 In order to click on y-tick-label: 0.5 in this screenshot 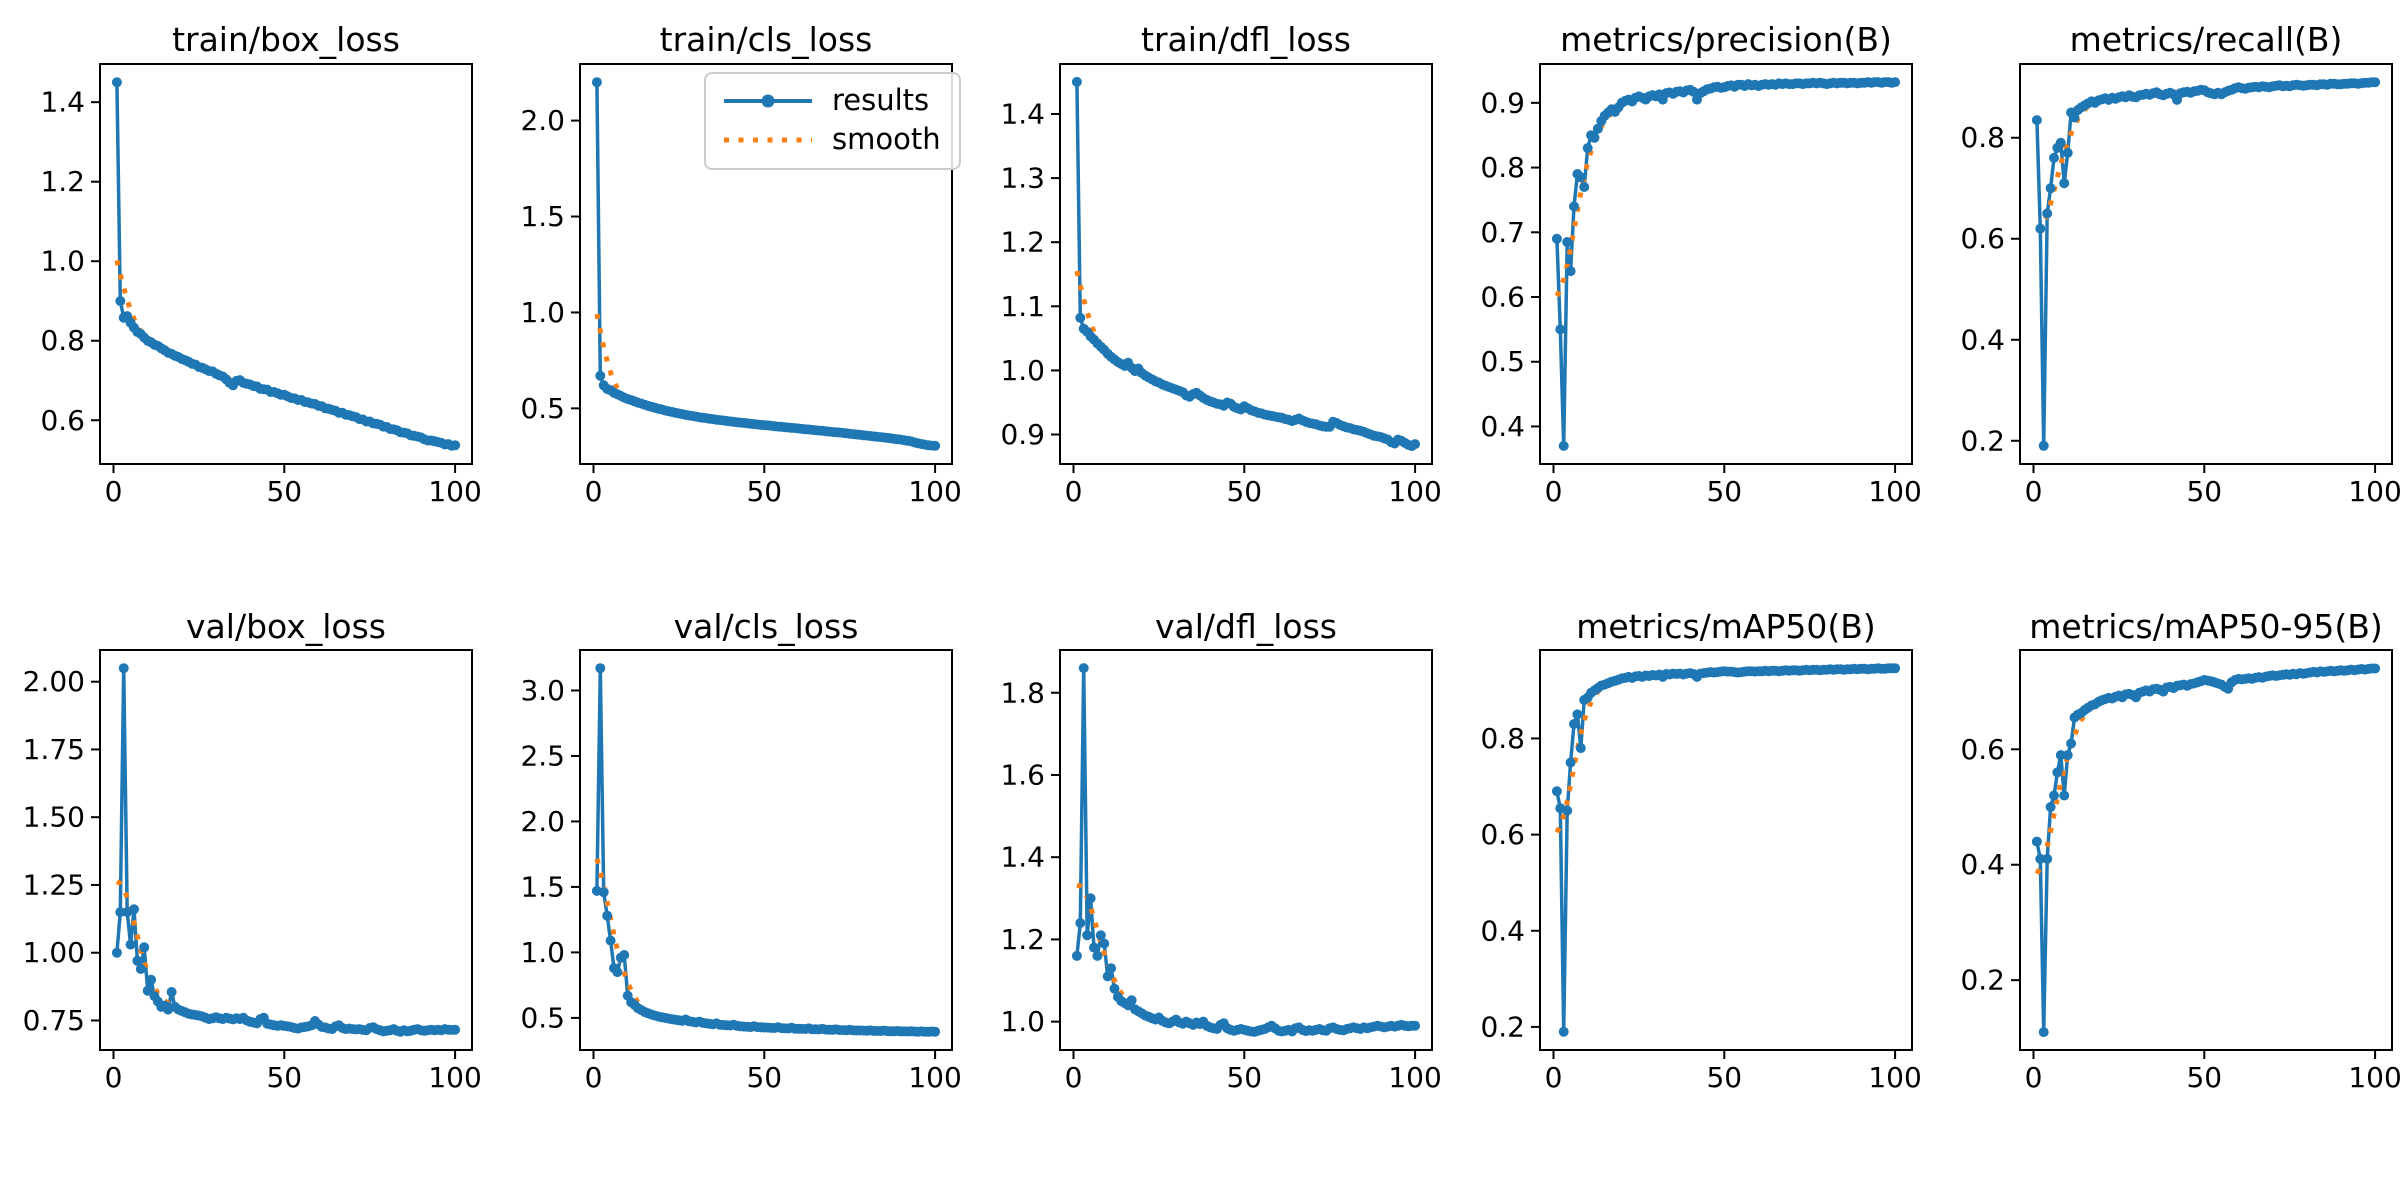, I will do `click(1502, 361)`.